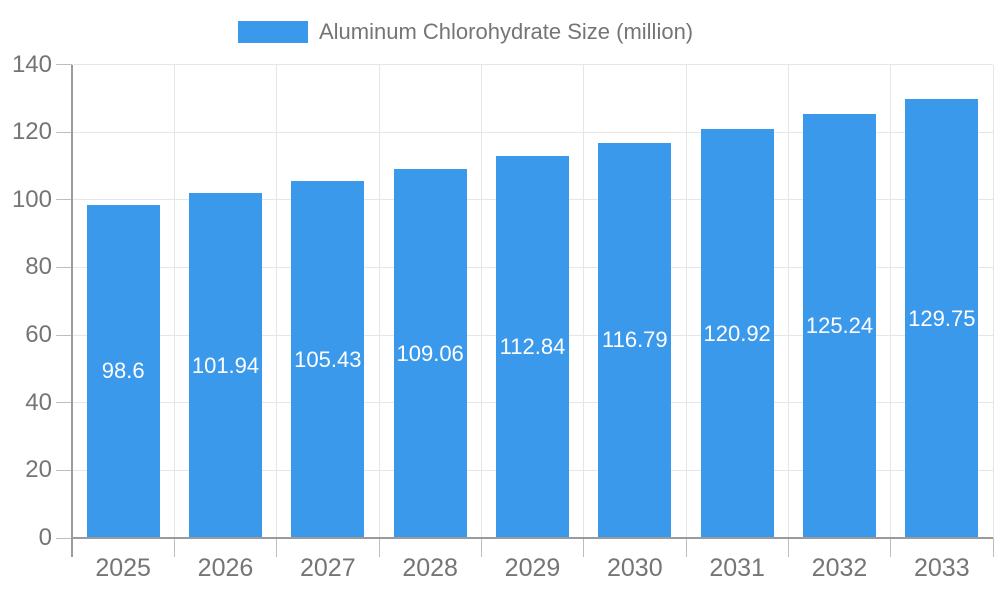  What do you see at coordinates (123, 568) in the screenshot?
I see `x-tick-label: 2025` at bounding box center [123, 568].